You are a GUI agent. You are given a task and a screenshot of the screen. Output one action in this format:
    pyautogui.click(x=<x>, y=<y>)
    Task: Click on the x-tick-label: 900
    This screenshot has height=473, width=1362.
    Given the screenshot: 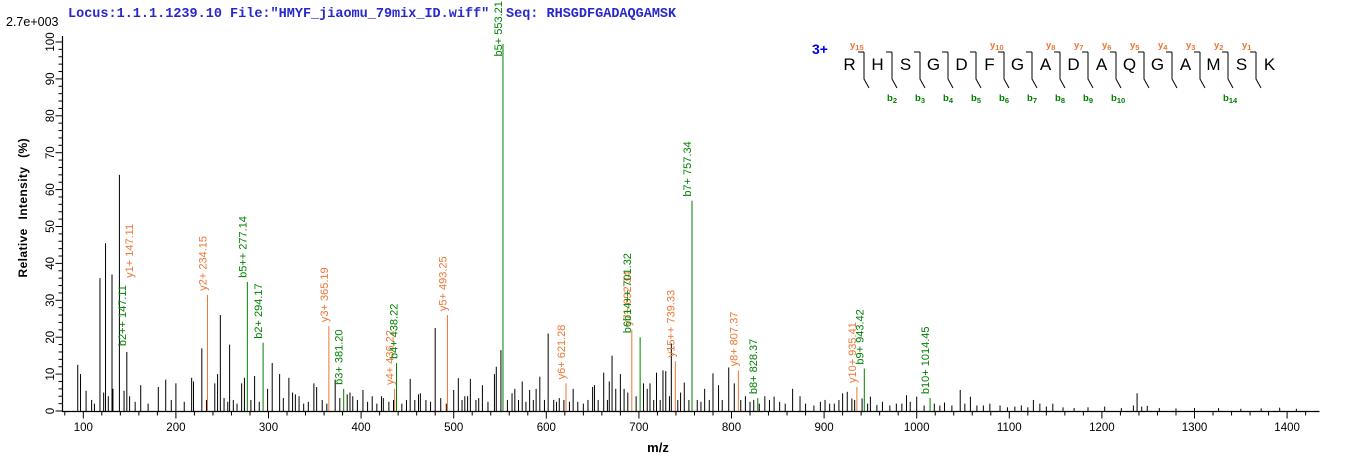 What is the action you would take?
    pyautogui.click(x=824, y=428)
    